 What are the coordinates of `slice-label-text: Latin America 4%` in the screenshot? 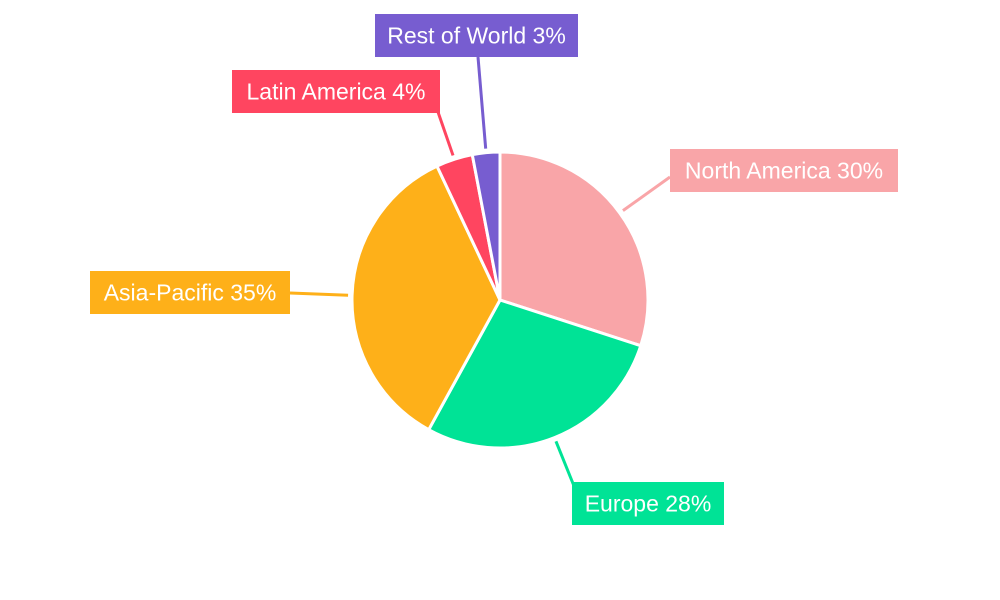 It's located at (336, 92).